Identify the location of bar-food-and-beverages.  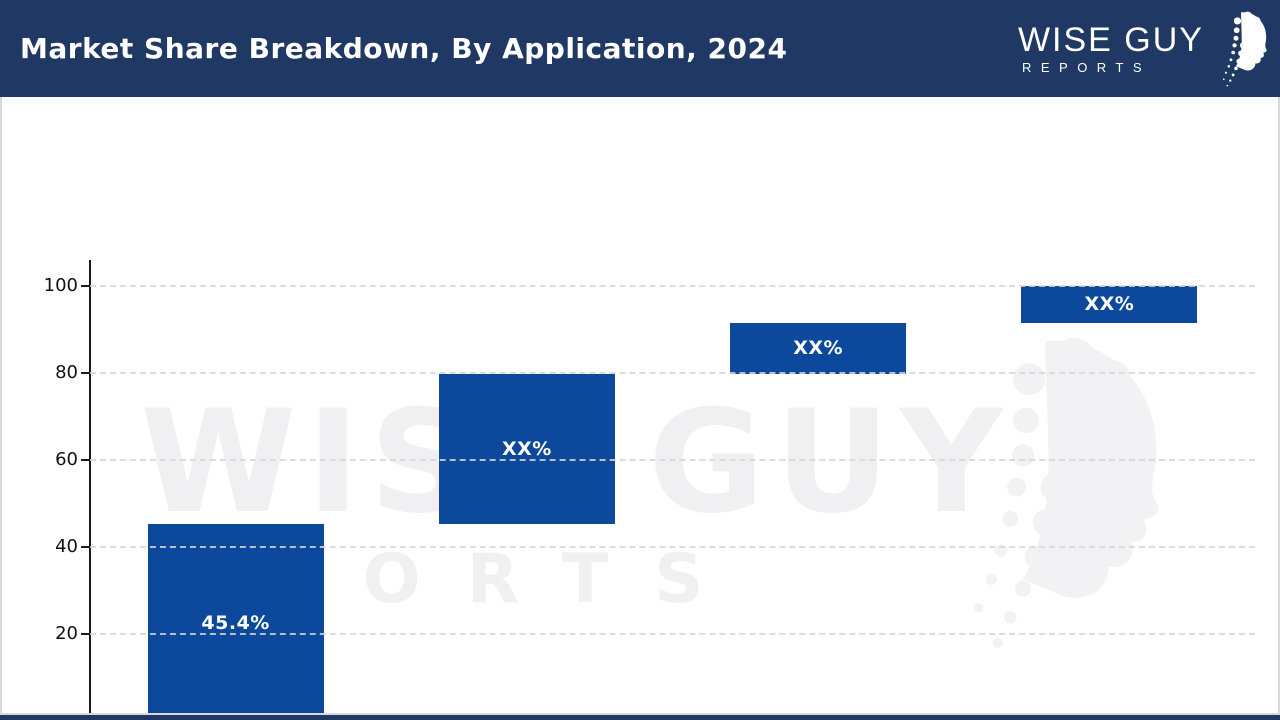
(526, 448).